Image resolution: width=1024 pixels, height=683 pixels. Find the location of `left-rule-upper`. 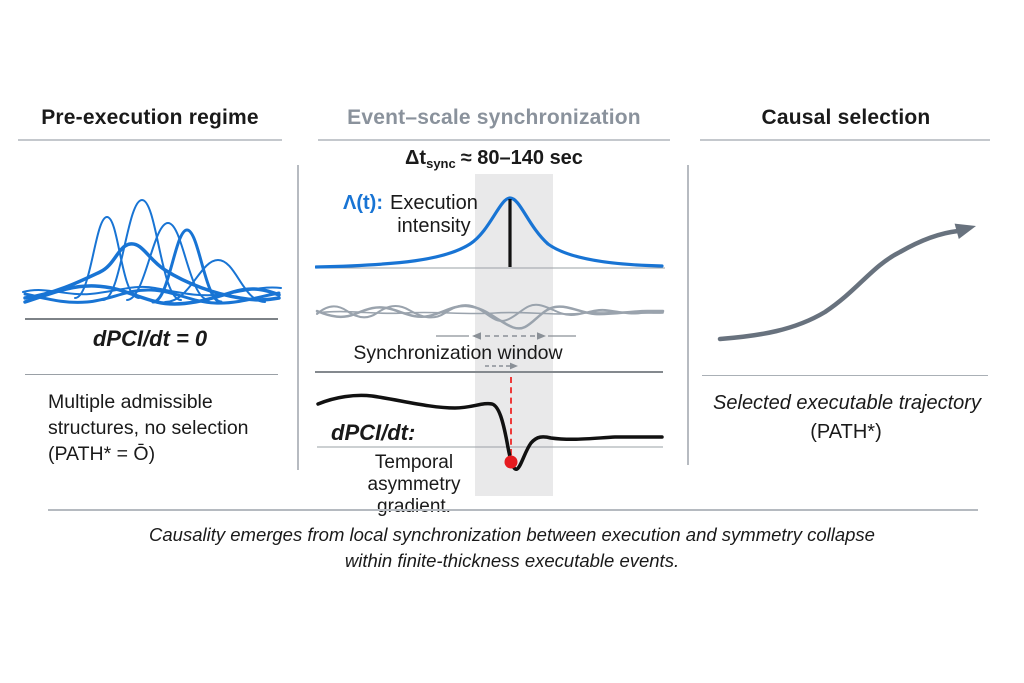

left-rule-upper is located at coordinates (151, 319).